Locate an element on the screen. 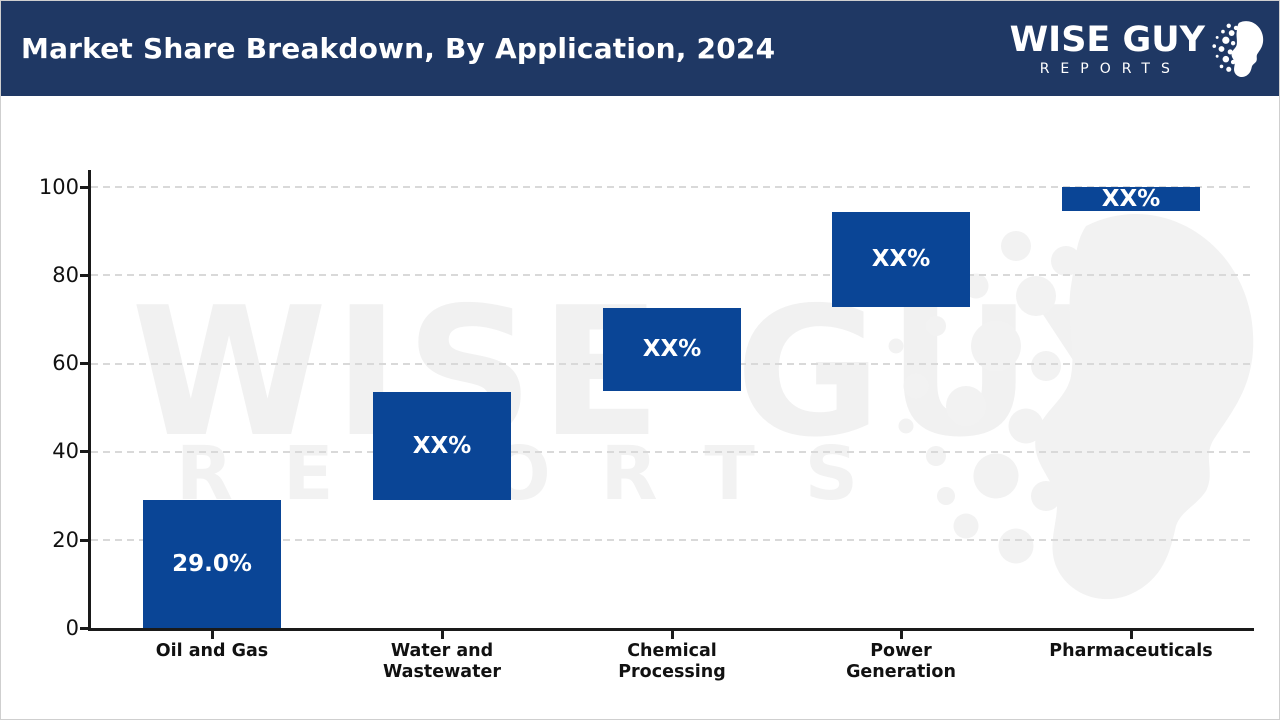 The image size is (1280, 720). y-axis-line is located at coordinates (89, 400).